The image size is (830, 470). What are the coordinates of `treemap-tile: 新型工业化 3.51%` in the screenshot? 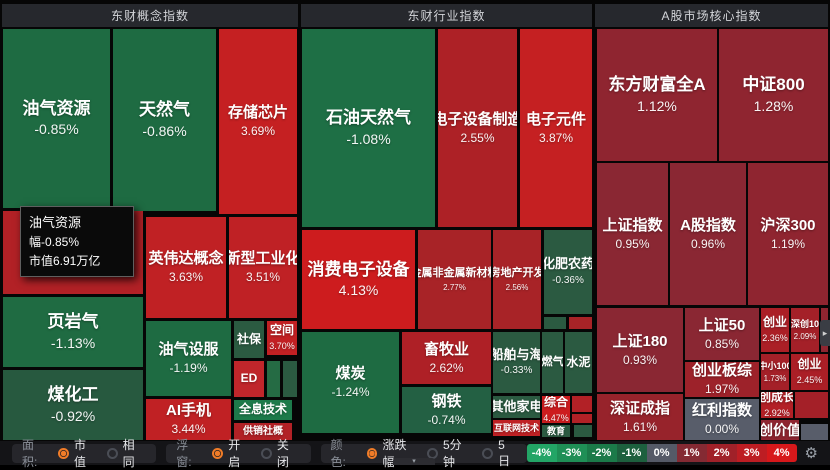 It's located at (263, 267).